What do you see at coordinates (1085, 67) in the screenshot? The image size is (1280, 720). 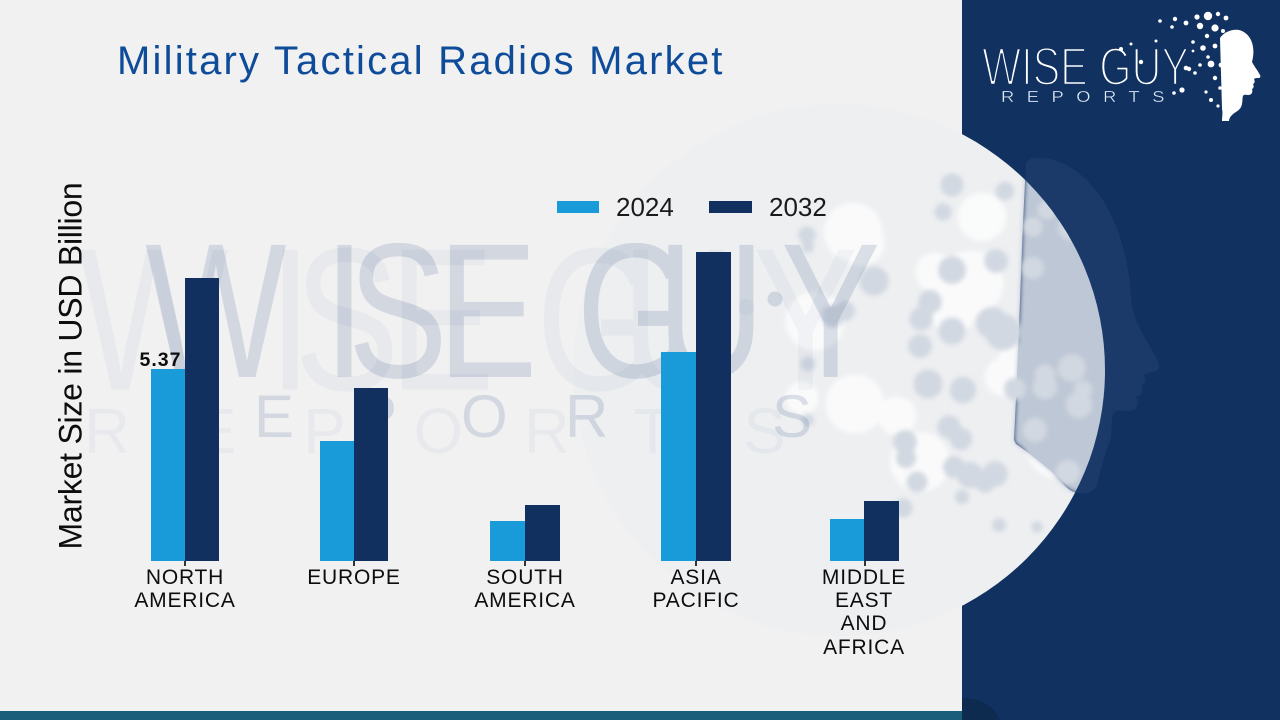 I see `svg-text: WISE GUY` at bounding box center [1085, 67].